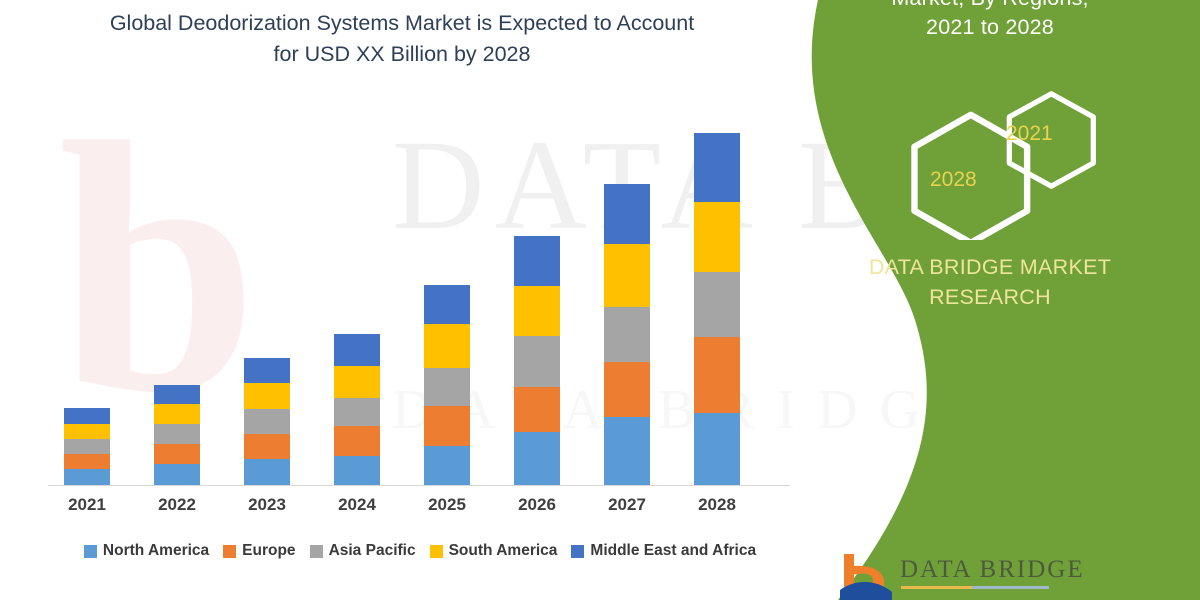 The height and width of the screenshot is (600, 1200). I want to click on legend-item: North America, so click(146, 551).